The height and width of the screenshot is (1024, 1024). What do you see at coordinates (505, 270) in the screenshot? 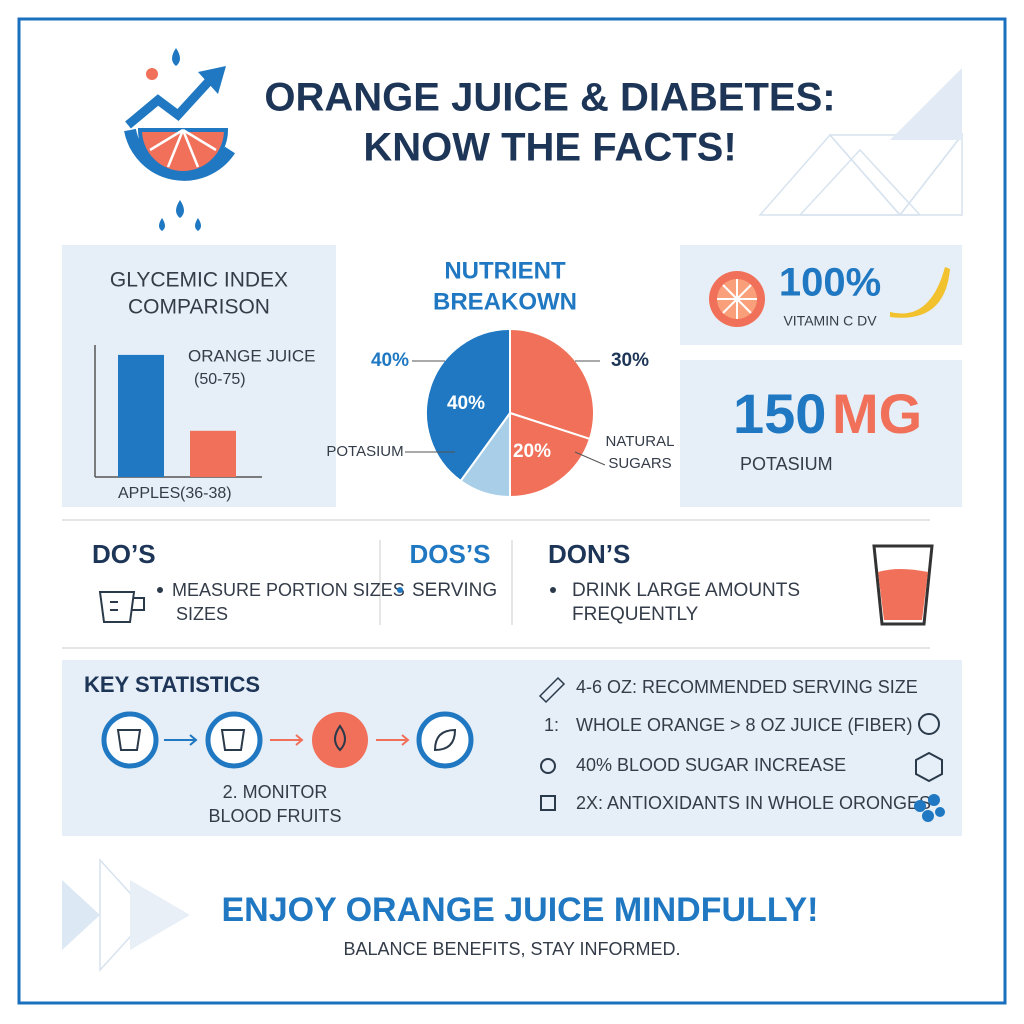
I see `section-title: NUTRIENT` at bounding box center [505, 270].